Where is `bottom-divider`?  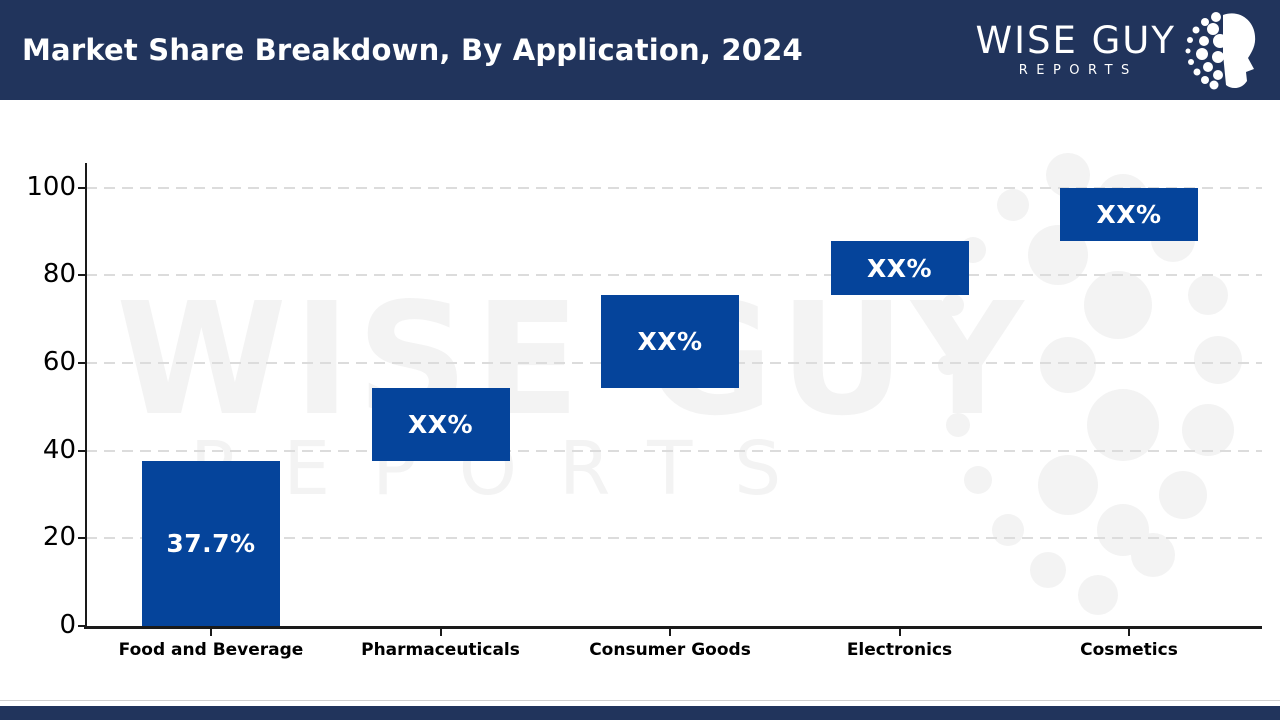 bottom-divider is located at coordinates (640, 700).